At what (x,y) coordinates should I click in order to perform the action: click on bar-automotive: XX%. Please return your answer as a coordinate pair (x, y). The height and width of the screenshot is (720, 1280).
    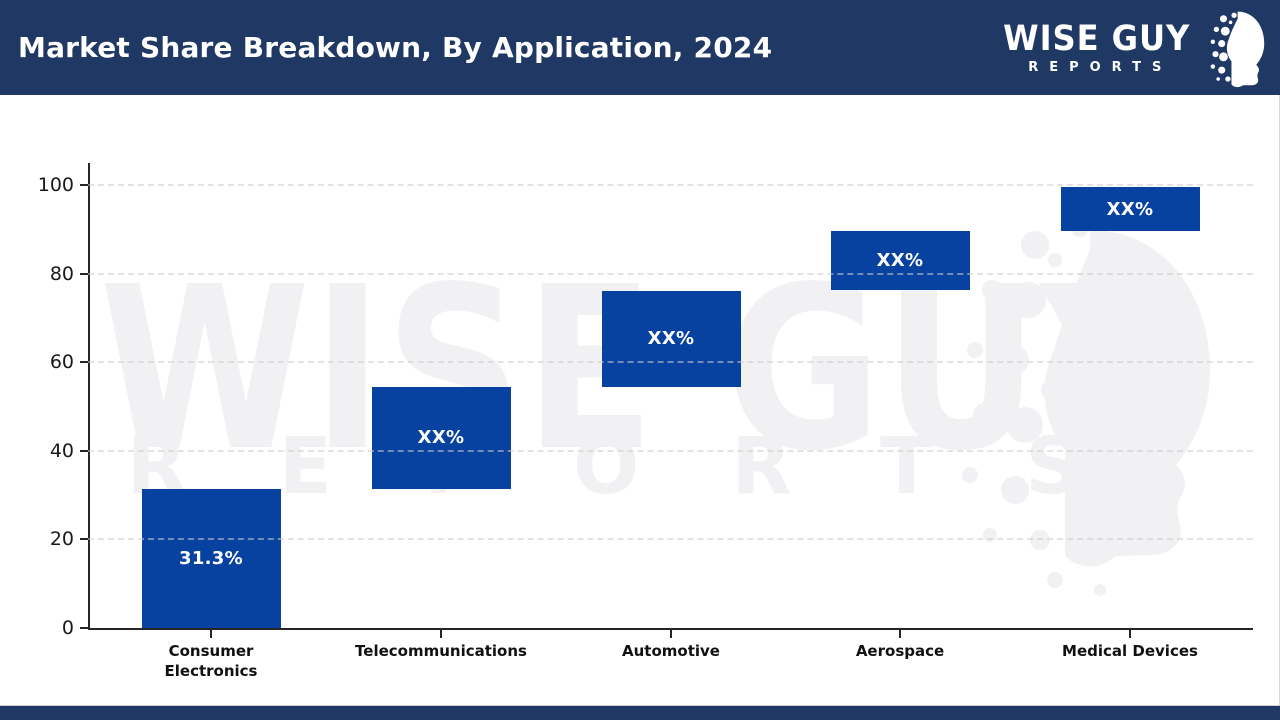
    Looking at the image, I should click on (671, 339).